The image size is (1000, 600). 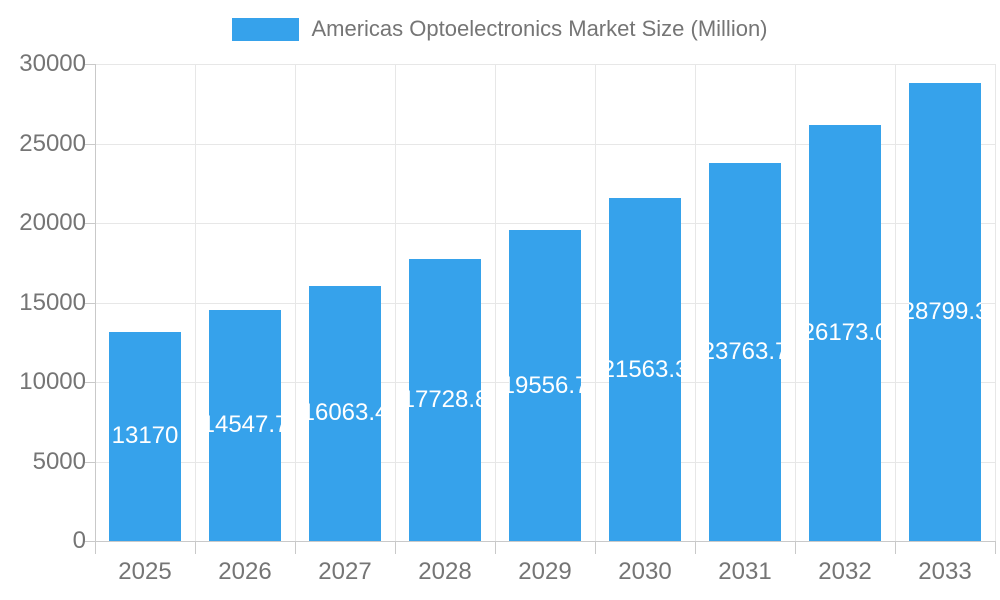 I want to click on x-axis-tick-label: 2032, so click(x=845, y=571).